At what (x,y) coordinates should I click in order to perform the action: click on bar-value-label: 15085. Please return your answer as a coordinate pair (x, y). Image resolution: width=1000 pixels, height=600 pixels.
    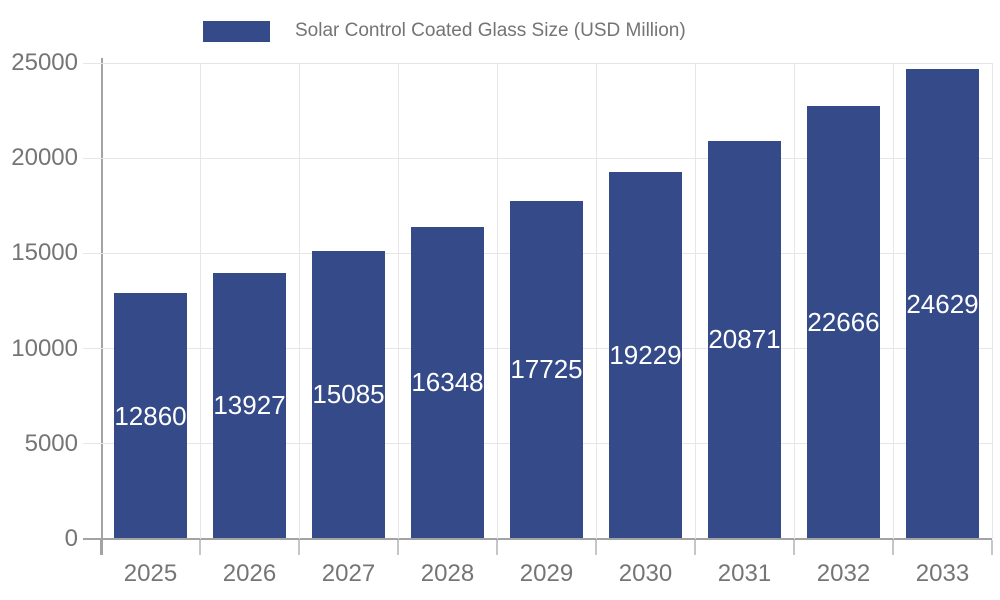
    Looking at the image, I should click on (348, 394).